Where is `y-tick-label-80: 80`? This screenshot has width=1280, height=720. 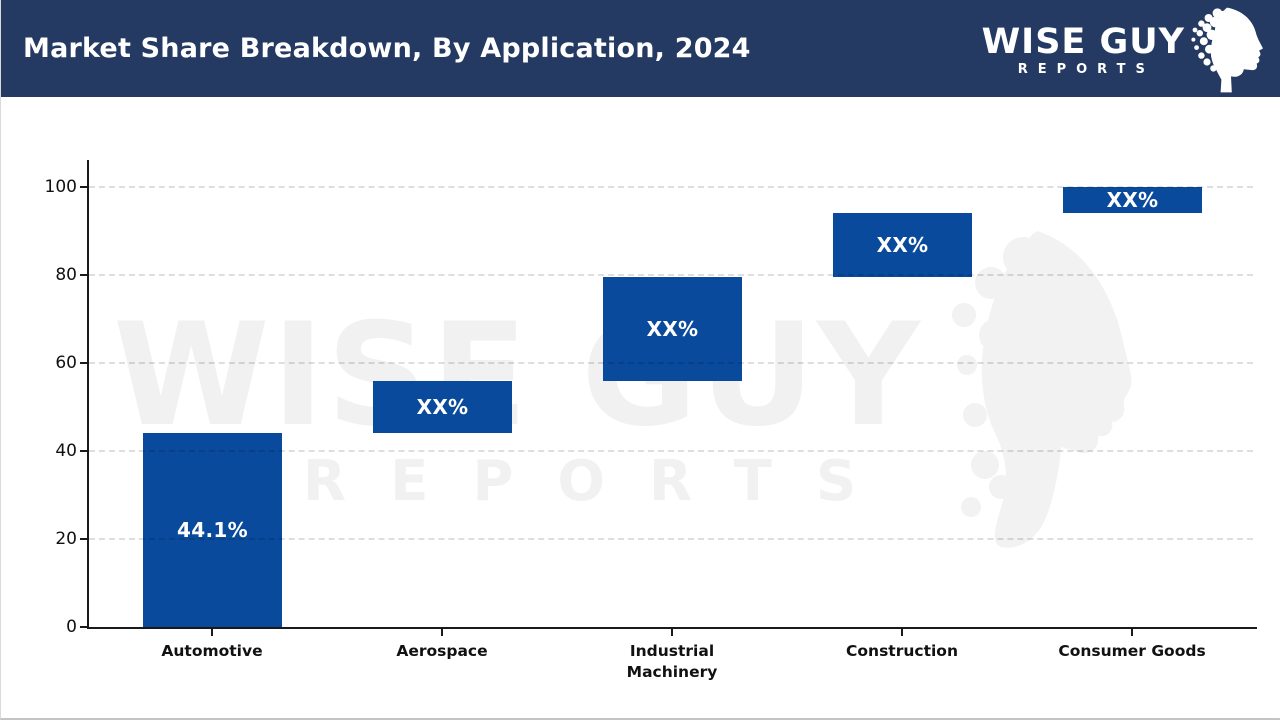
y-tick-label-80: 80 is located at coordinates (66, 275).